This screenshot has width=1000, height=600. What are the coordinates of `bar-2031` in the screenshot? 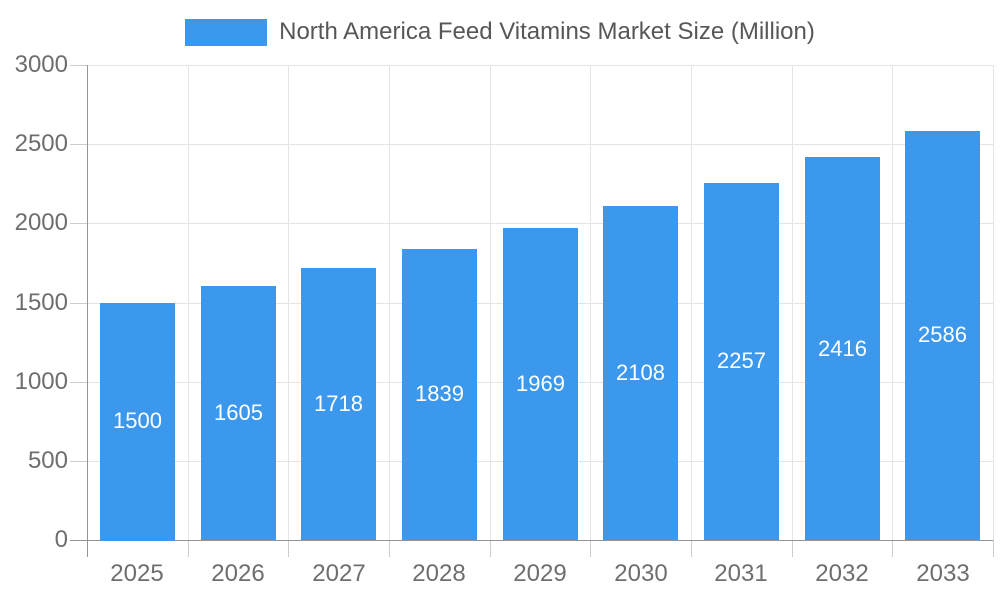 It's located at (741, 361).